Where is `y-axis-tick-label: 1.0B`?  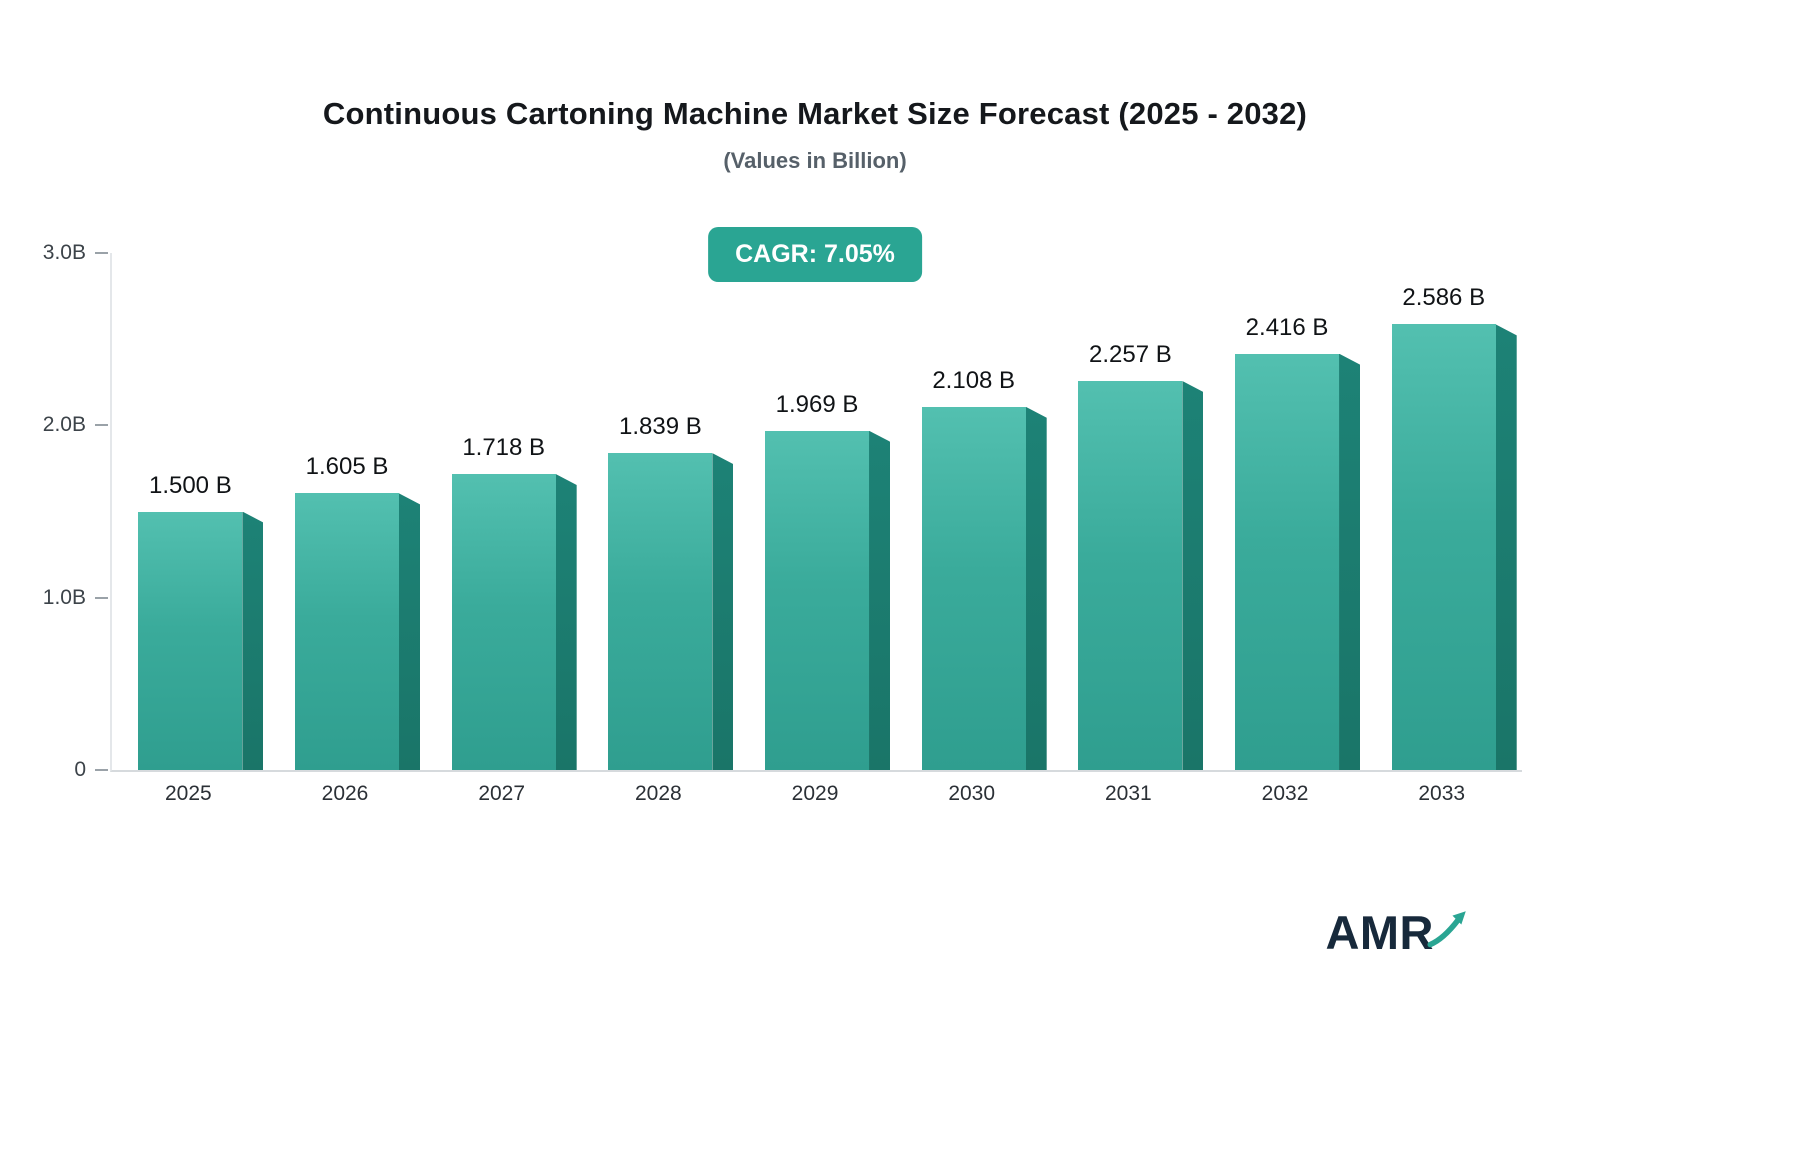
y-axis-tick-label: 1.0B is located at coordinates (64, 597).